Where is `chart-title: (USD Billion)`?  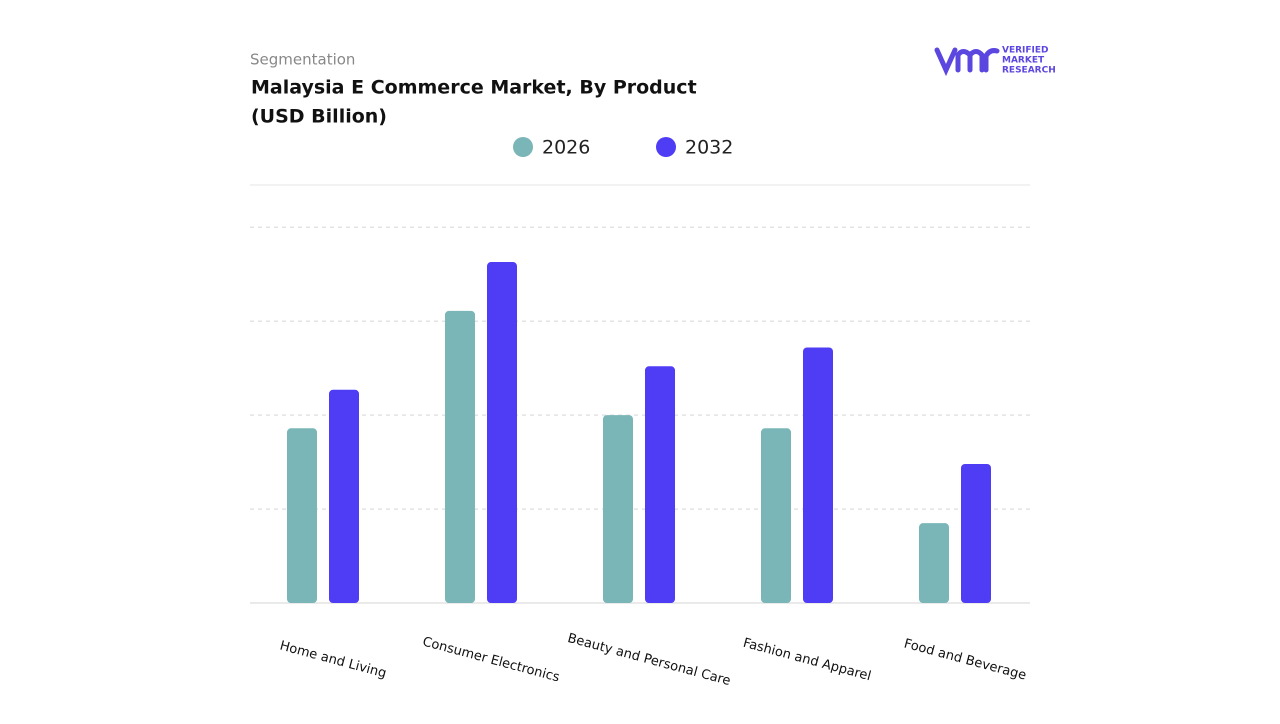
chart-title: (USD Billion) is located at coordinates (319, 117).